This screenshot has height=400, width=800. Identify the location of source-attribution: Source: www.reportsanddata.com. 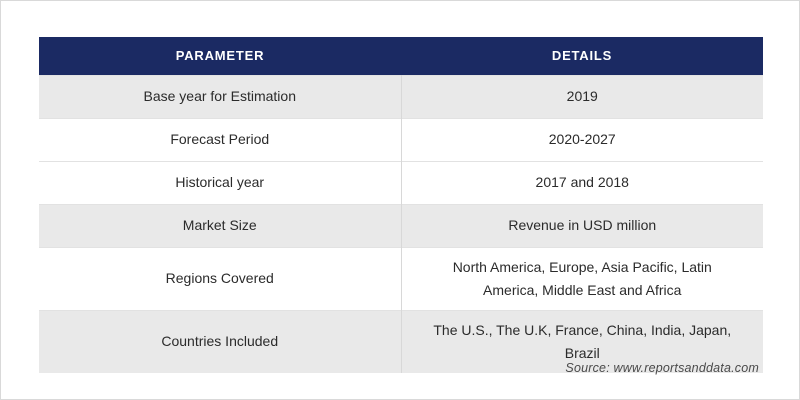
(662, 368).